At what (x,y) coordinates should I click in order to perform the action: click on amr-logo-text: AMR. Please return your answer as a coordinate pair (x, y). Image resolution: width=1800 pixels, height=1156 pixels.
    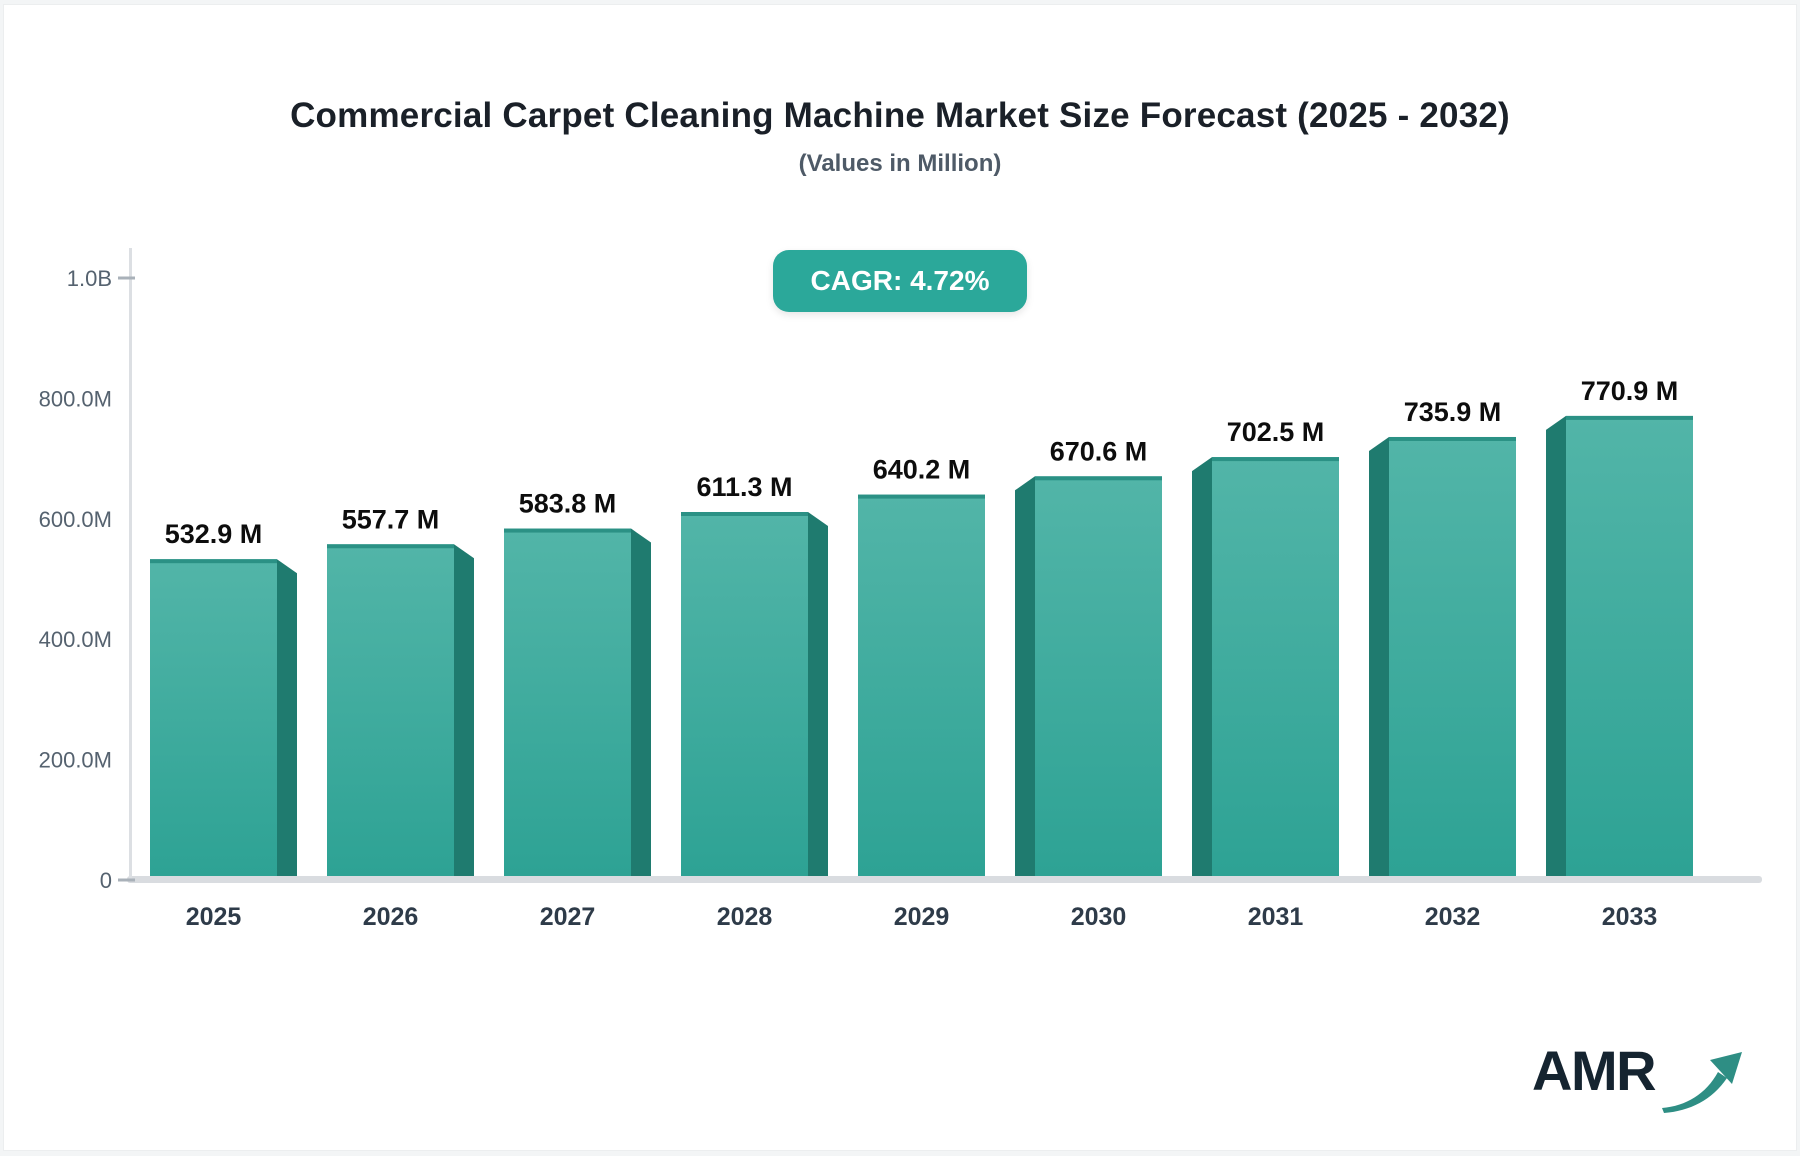
    Looking at the image, I should click on (1594, 1070).